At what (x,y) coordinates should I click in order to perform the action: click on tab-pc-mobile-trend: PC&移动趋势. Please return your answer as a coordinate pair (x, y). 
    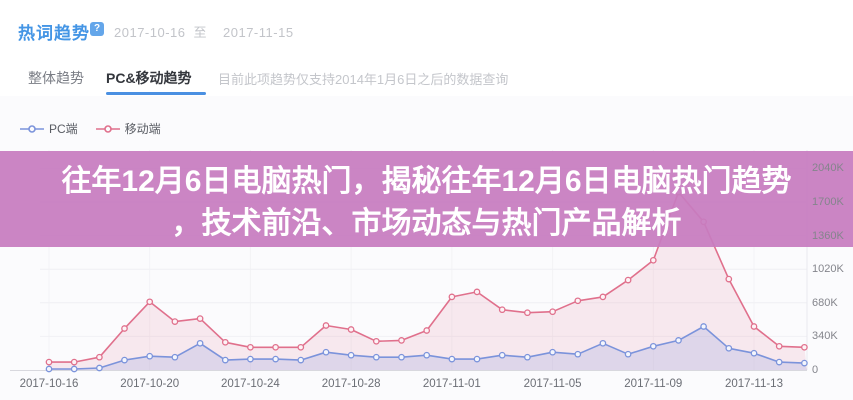
    Looking at the image, I should click on (149, 78).